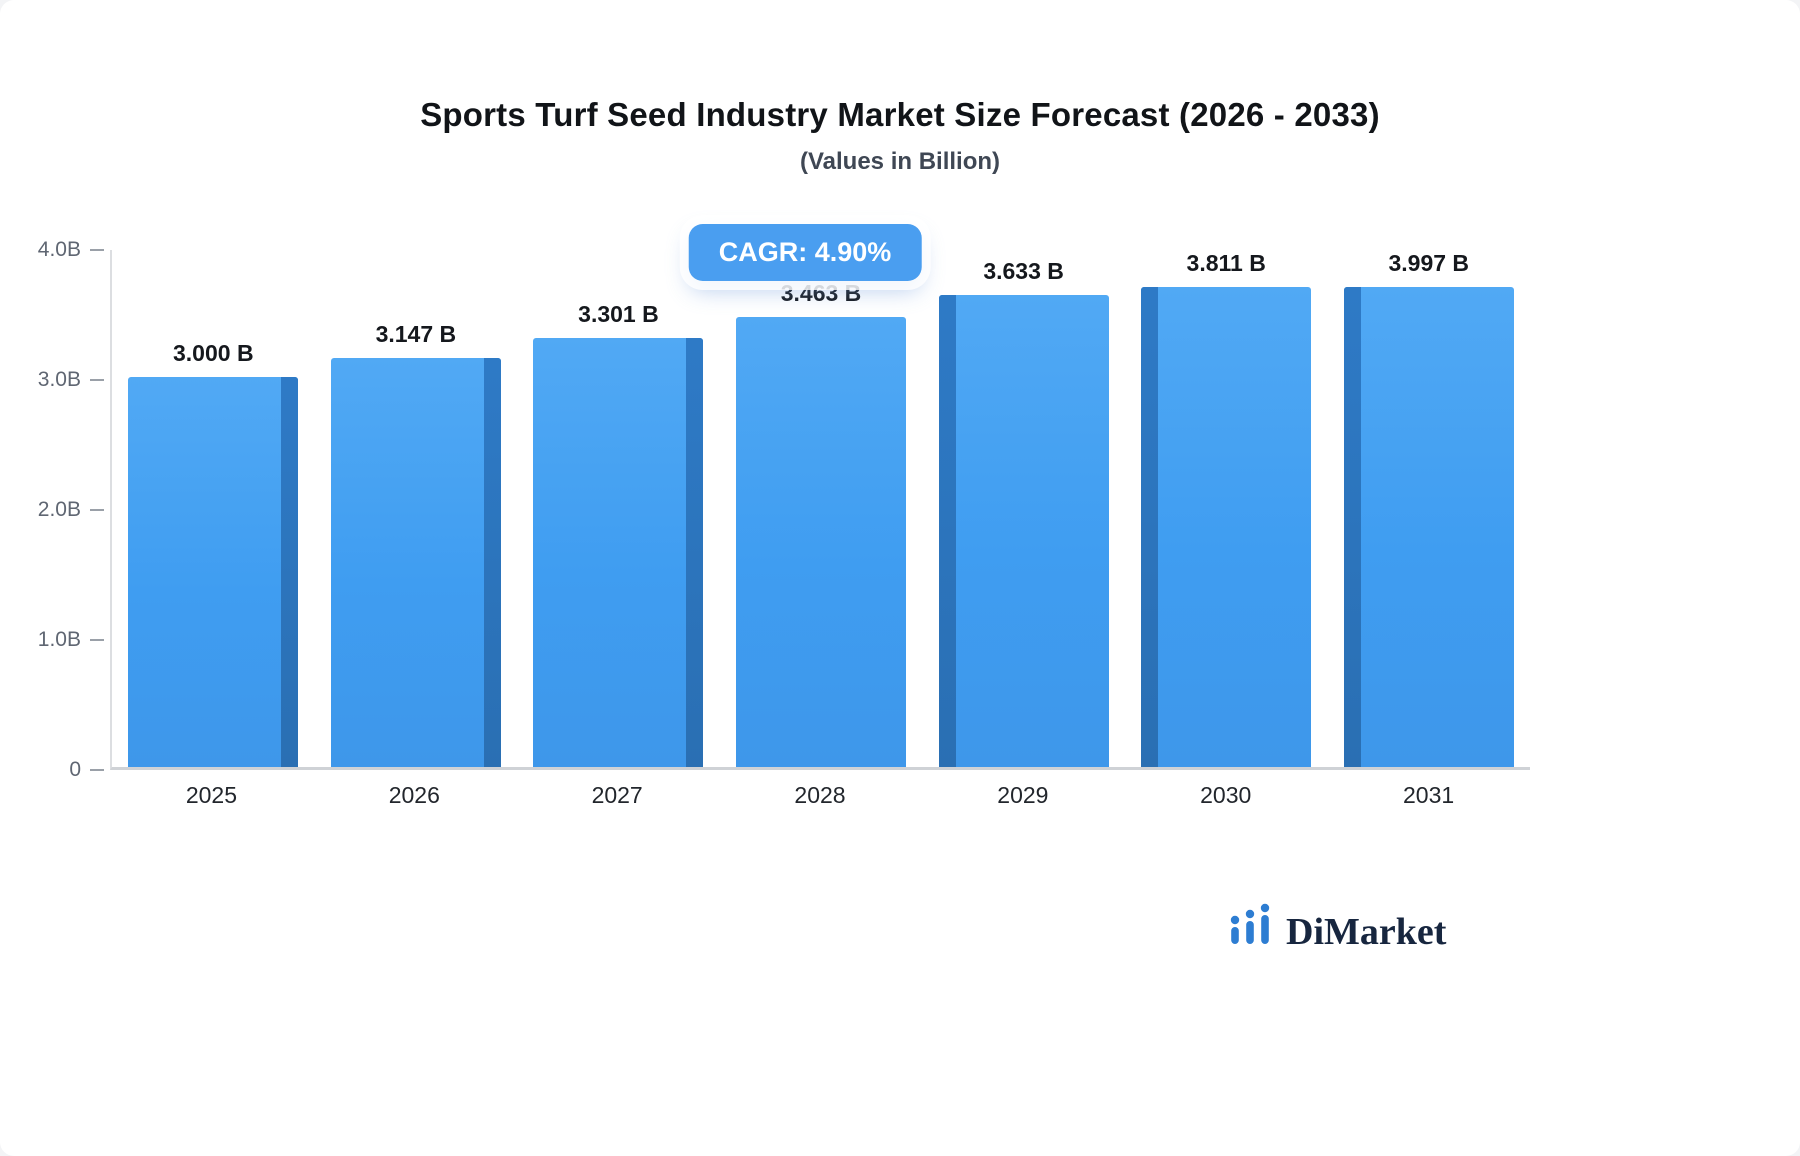 This screenshot has height=1156, width=1800. I want to click on x-axis-slot: 2029, so click(1022, 795).